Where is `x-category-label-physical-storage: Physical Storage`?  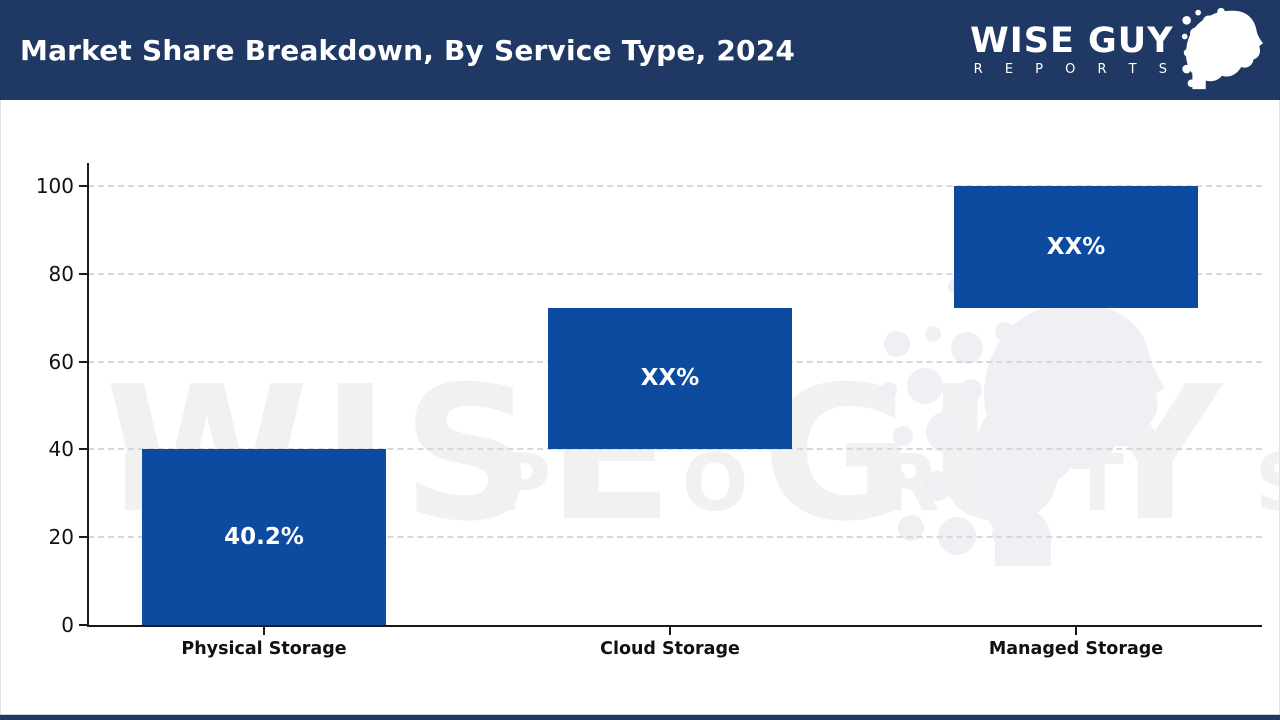
x-category-label-physical-storage: Physical Storage is located at coordinates (264, 649).